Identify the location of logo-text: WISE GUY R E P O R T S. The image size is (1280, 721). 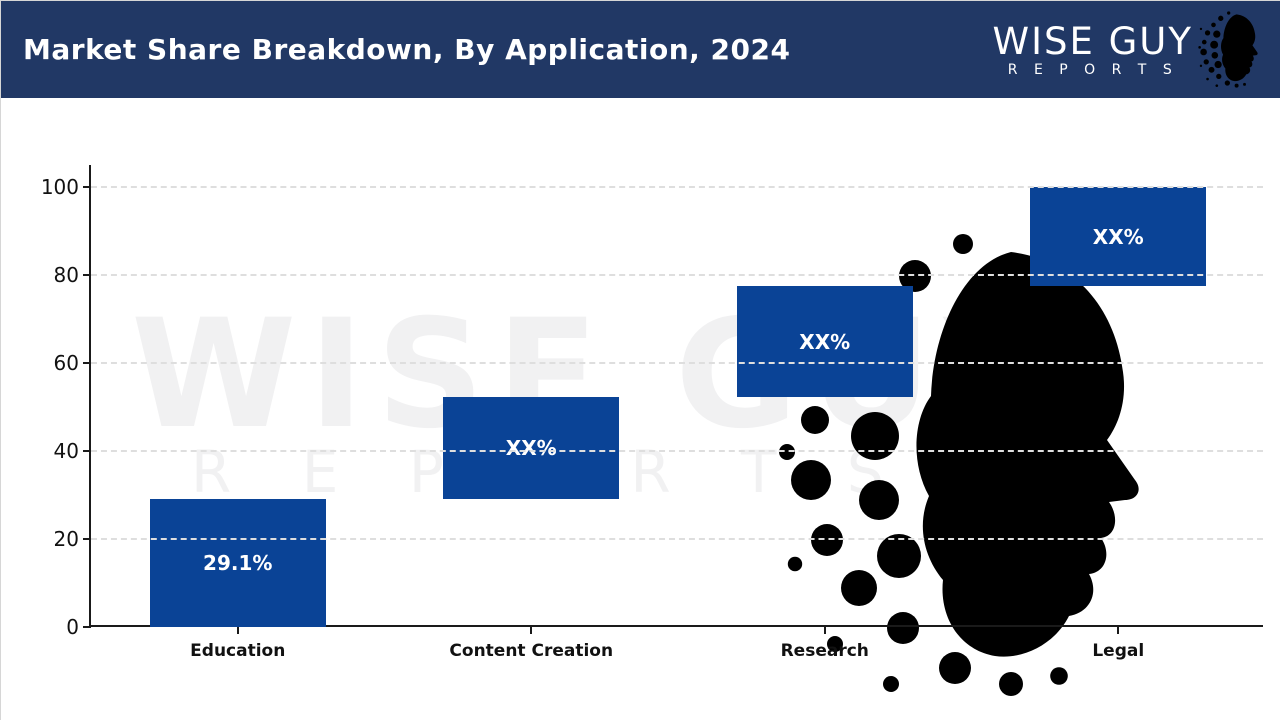
(1092, 49).